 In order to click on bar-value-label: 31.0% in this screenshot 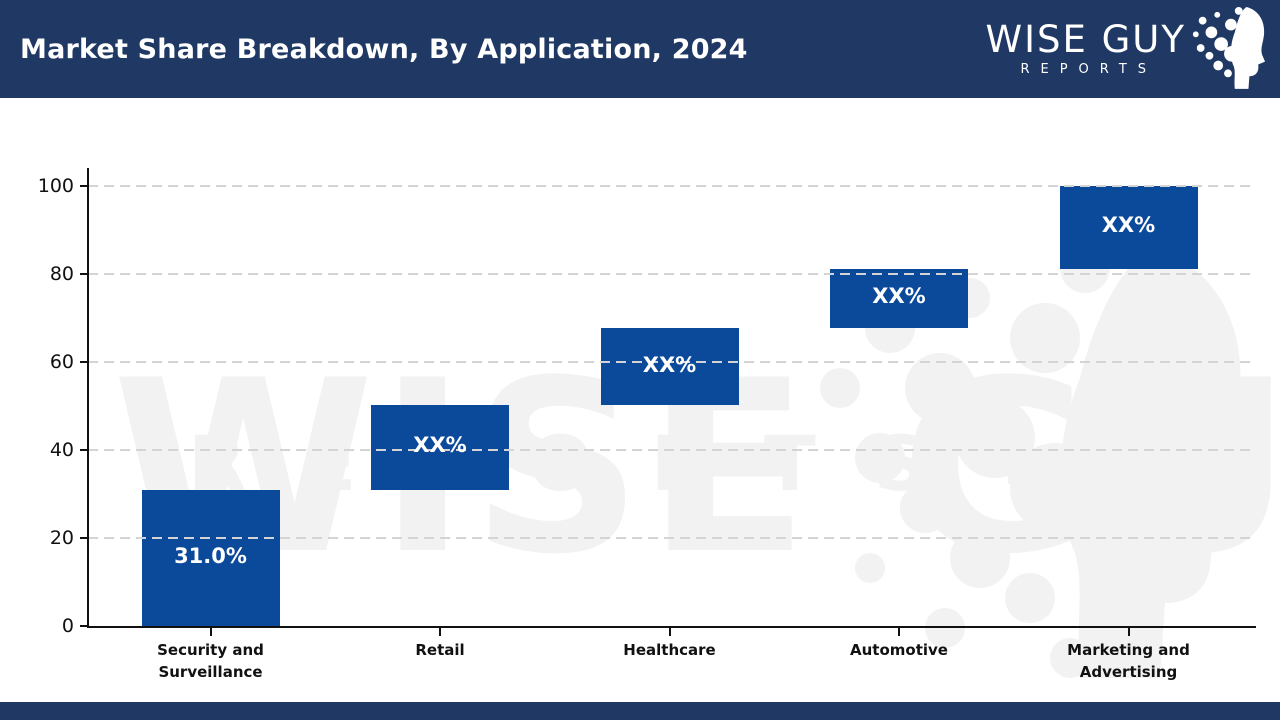, I will do `click(210, 555)`.